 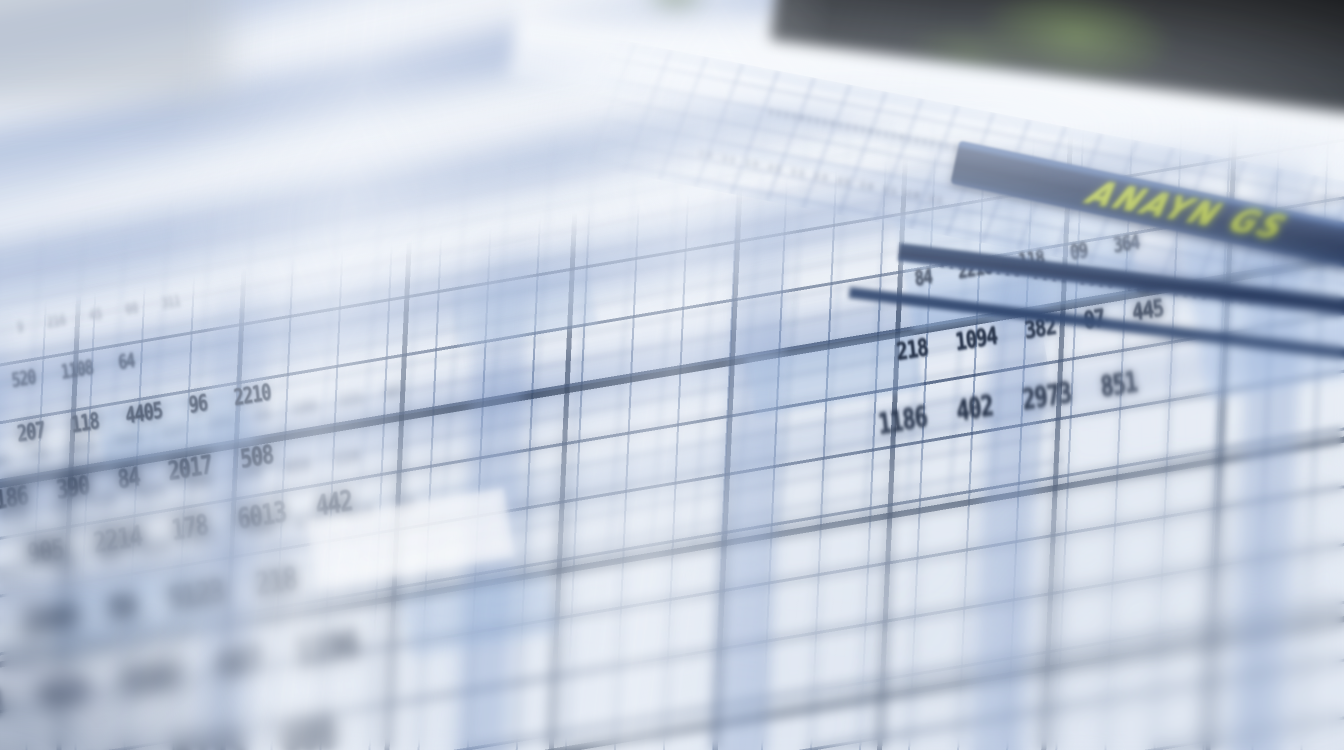 I want to click on pseudo-tick-row: 1111811151111811161112111, so click(x=864, y=130).